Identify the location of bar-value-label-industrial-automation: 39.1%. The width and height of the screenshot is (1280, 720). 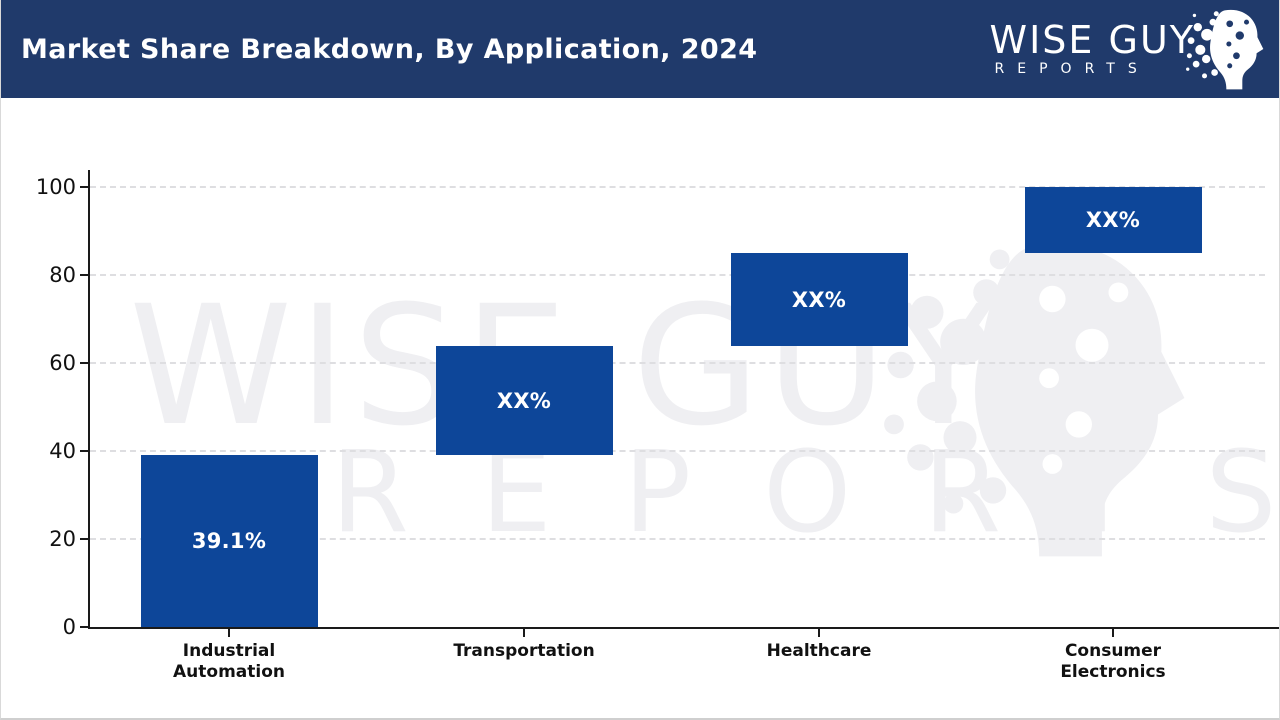
(229, 540).